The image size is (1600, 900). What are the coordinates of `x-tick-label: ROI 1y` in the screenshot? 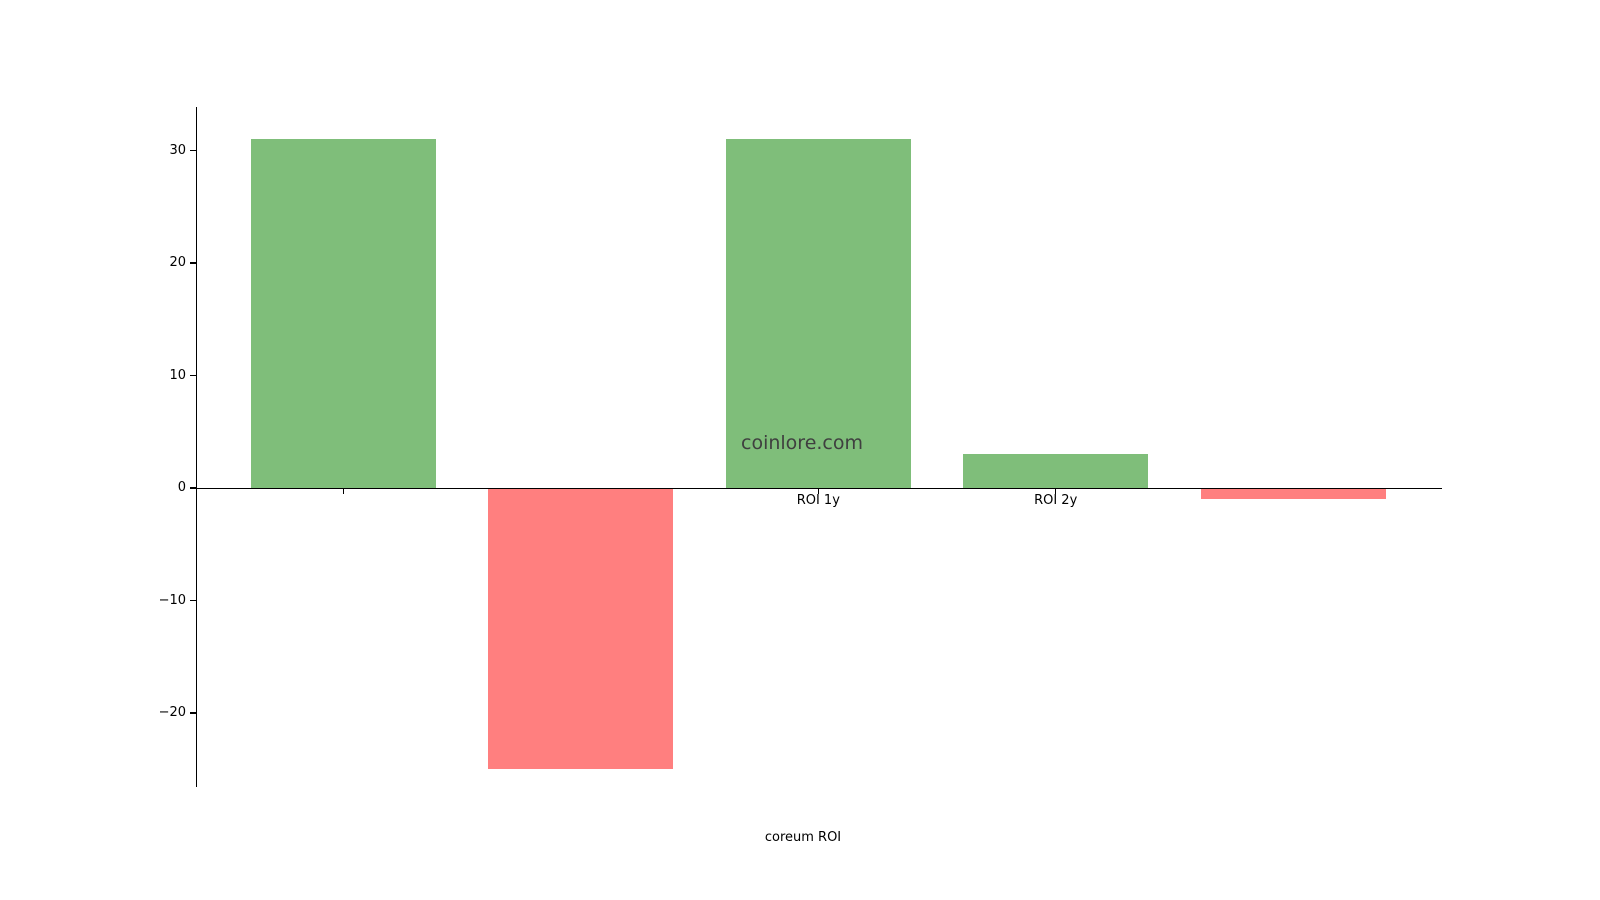 It's located at (818, 500).